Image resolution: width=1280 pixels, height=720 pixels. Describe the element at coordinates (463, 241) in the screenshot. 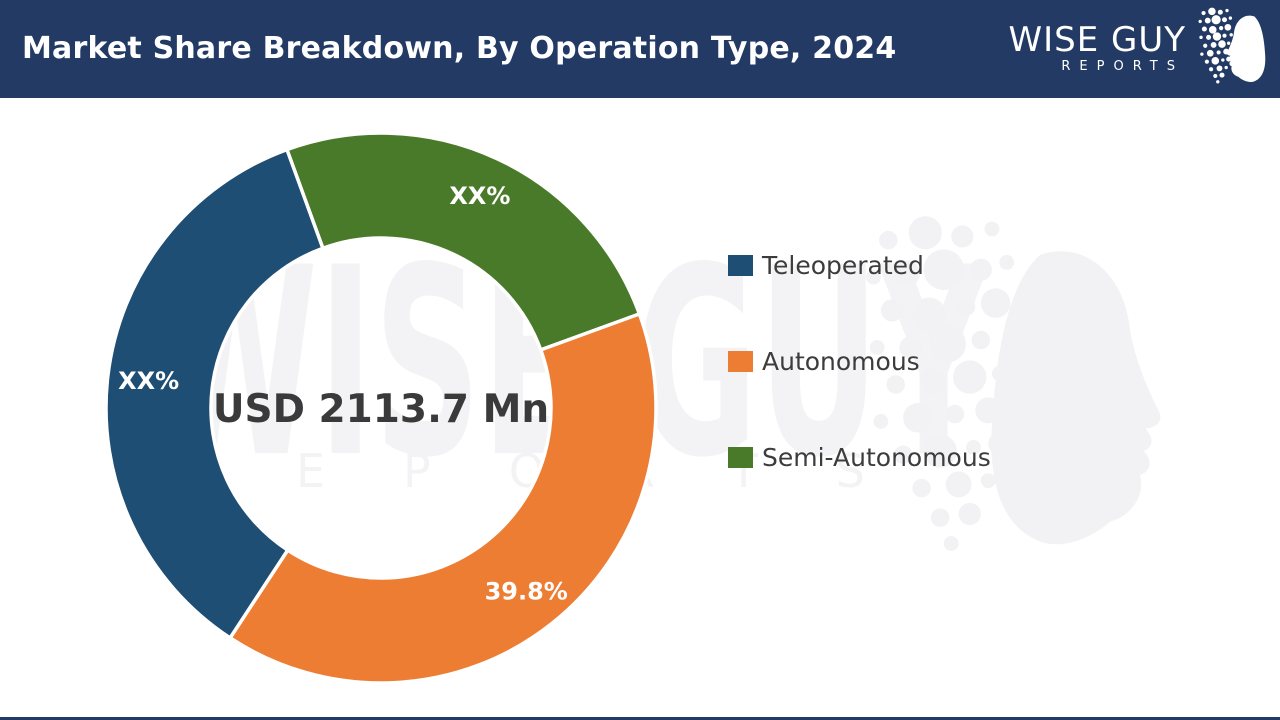

I see `donut-segment-semi-autonomous` at that location.